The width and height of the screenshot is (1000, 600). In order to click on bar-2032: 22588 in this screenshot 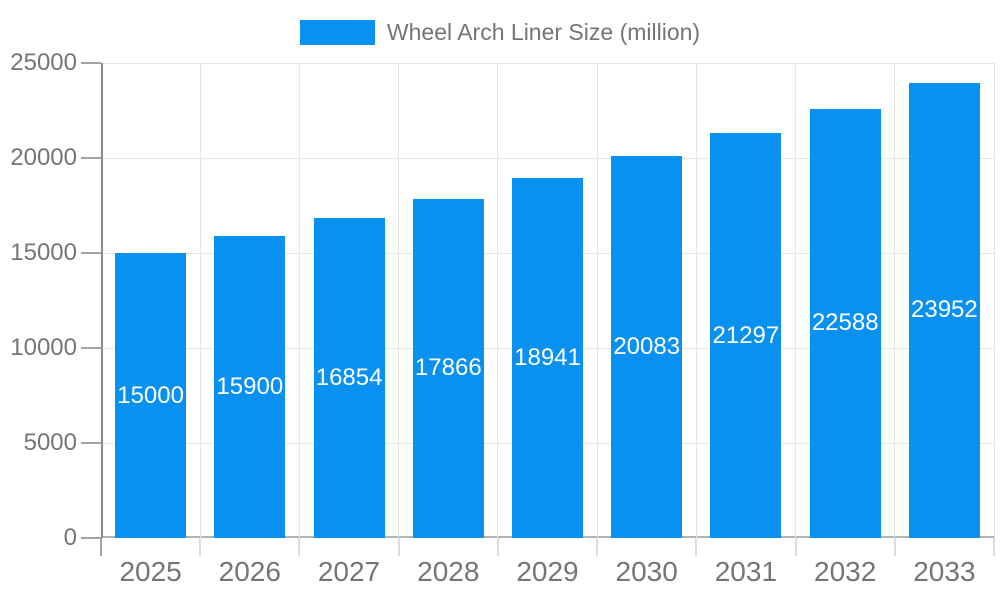, I will do `click(845, 323)`.